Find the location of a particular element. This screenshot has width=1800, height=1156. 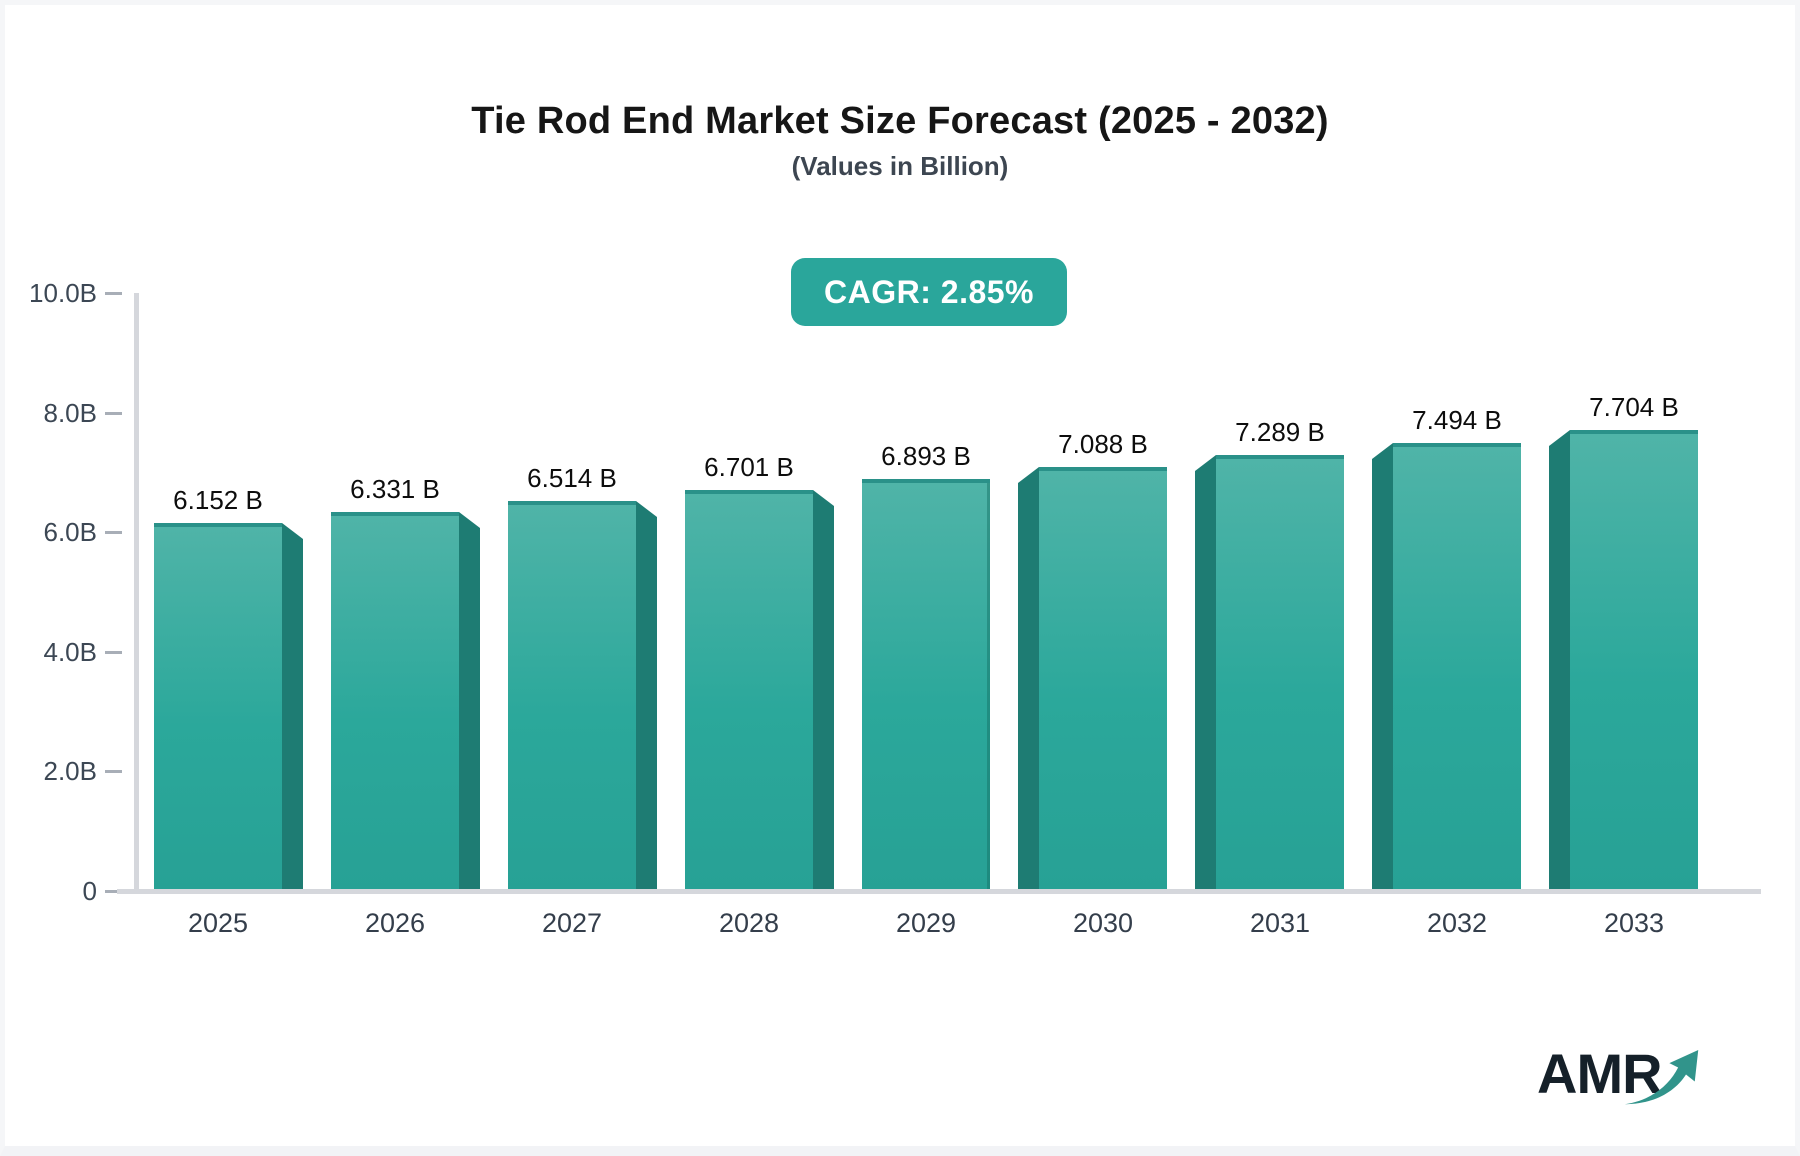

y-tick-label: 10.0B is located at coordinates (63, 293).